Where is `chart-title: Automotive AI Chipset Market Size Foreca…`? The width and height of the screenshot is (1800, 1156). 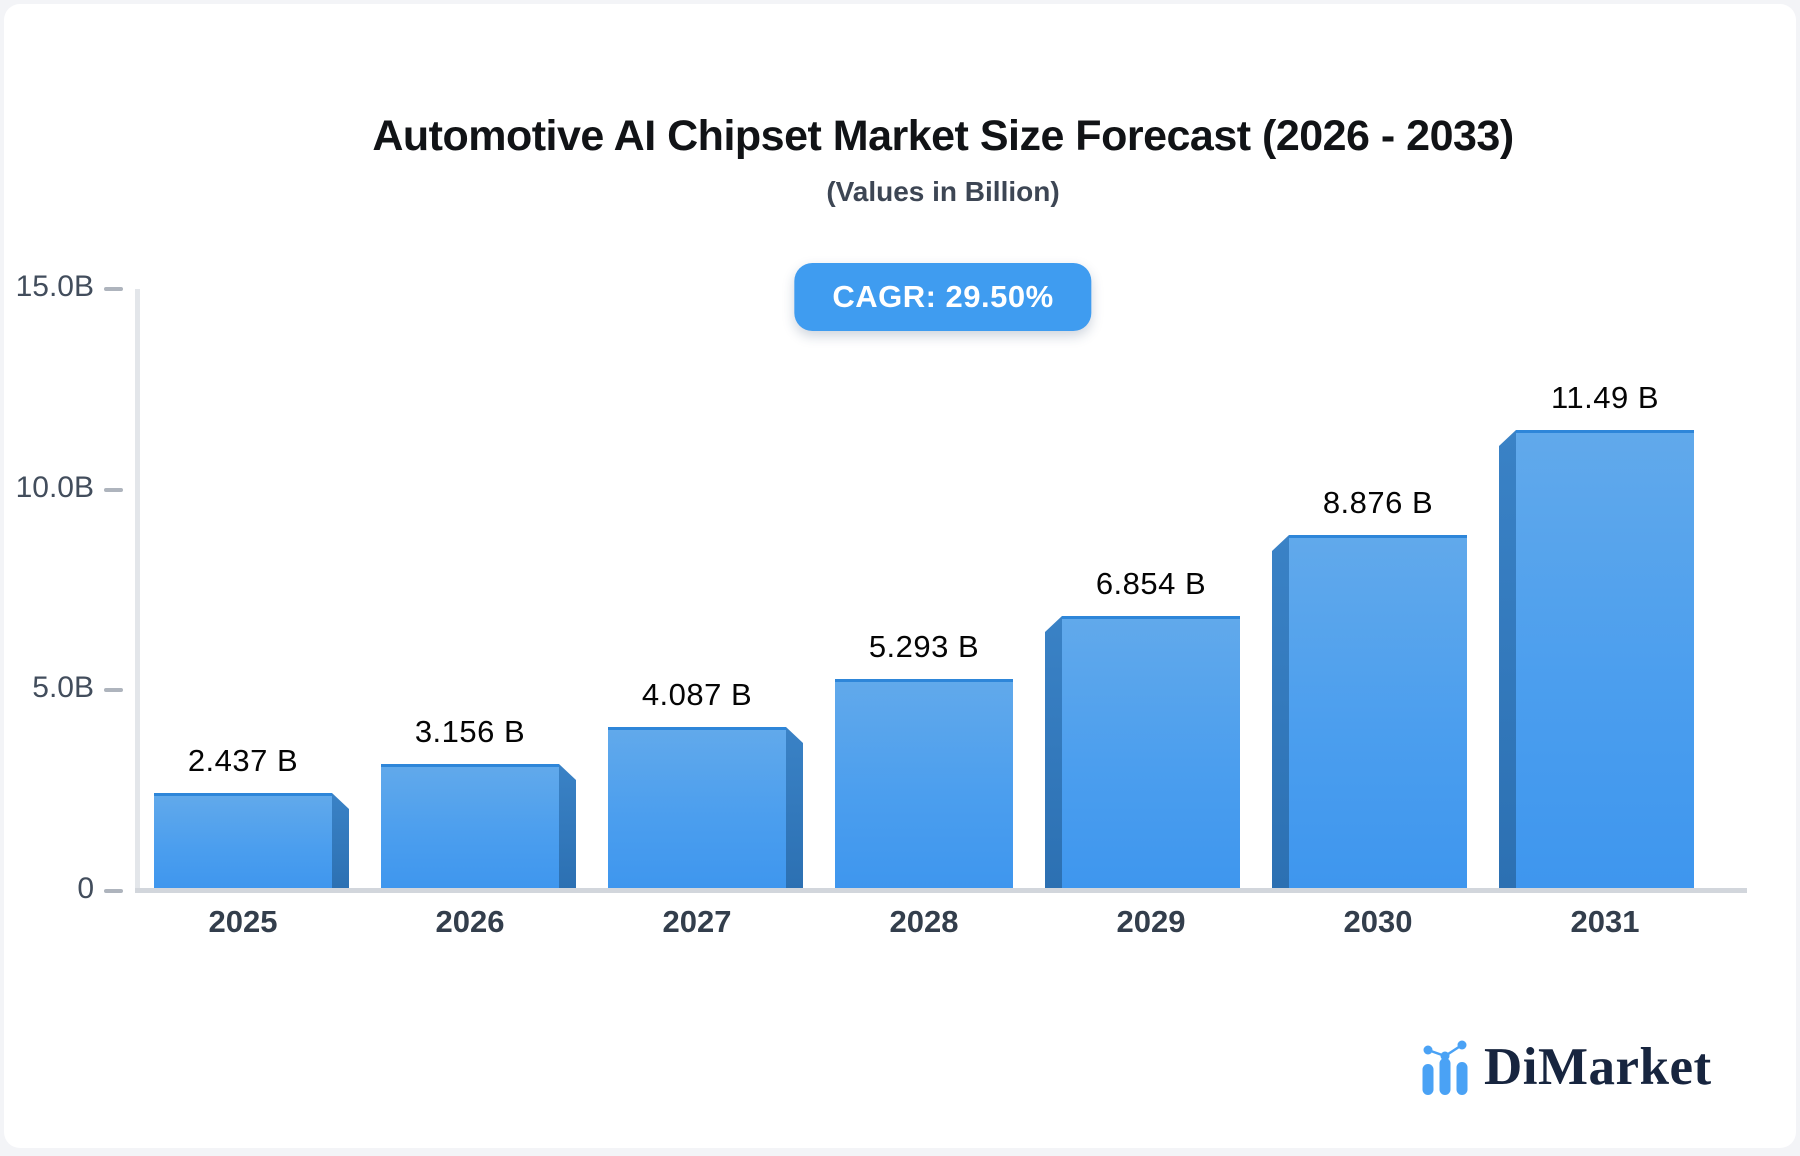 chart-title: Automotive AI Chipset Market Size Foreca… is located at coordinates (943, 136).